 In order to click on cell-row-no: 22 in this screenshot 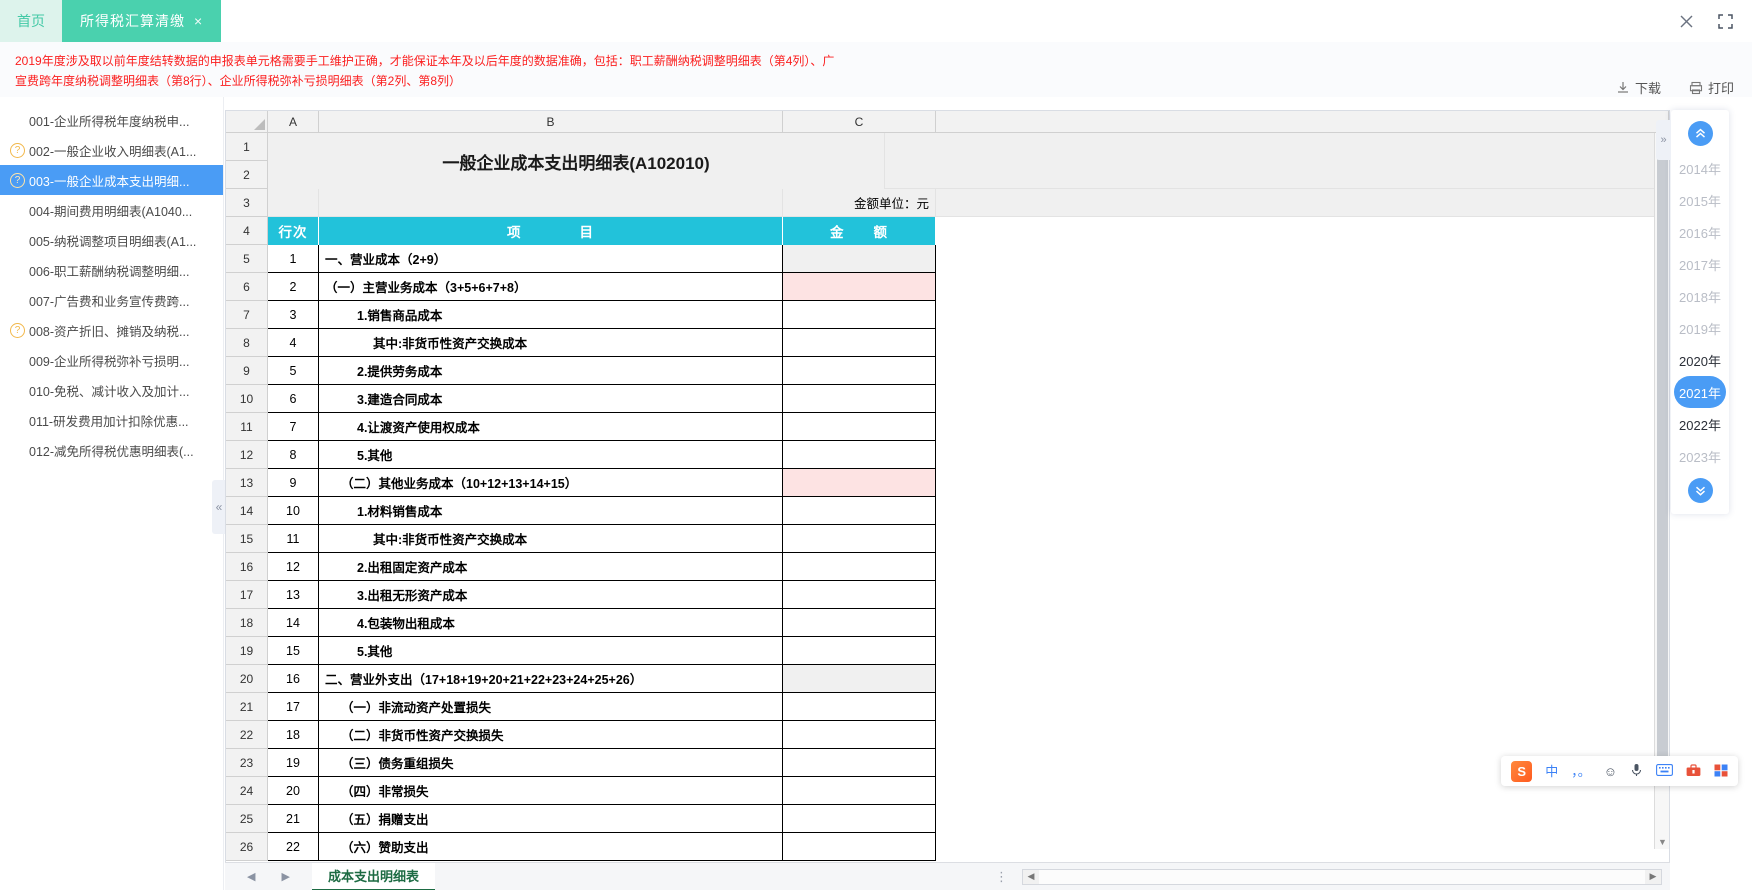, I will do `click(293, 847)`.